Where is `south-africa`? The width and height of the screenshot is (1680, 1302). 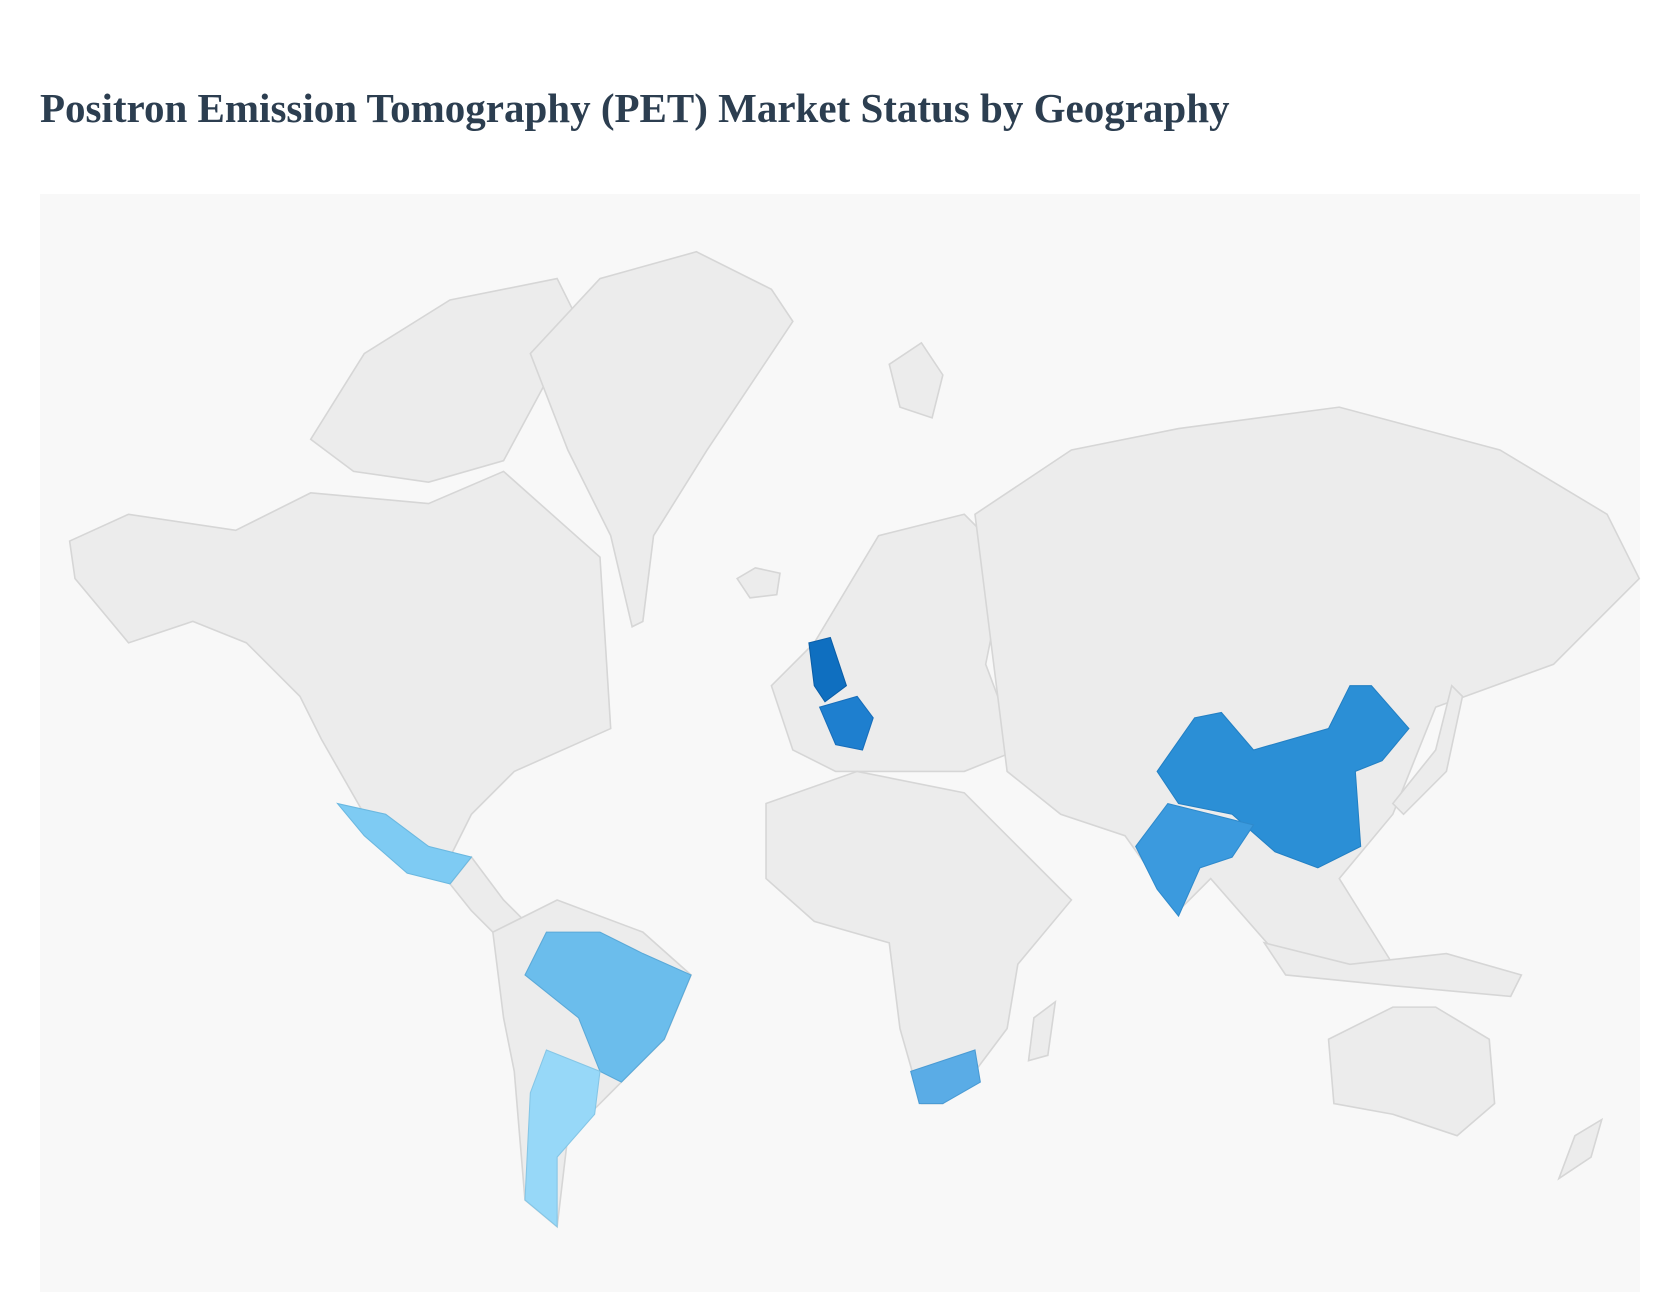 south-africa is located at coordinates (945, 1077).